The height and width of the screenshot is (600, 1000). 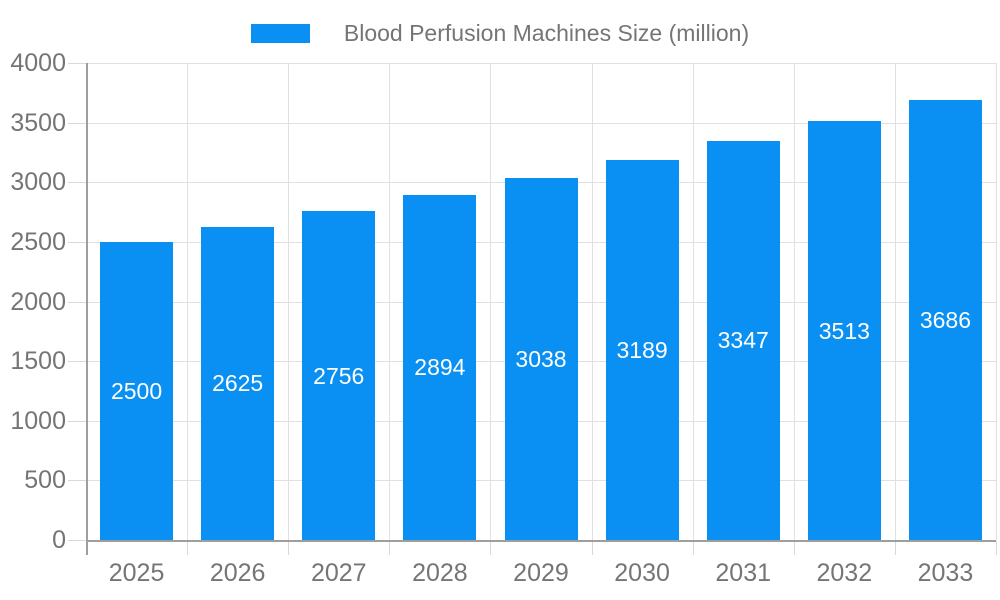 I want to click on bar-value-label: 3038, so click(x=541, y=358).